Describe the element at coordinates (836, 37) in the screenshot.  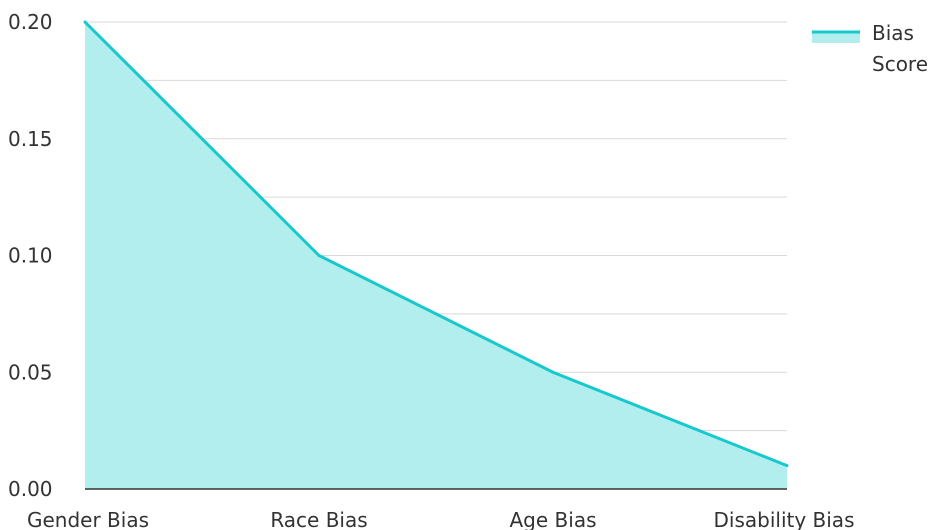
I see `legend-swatch` at that location.